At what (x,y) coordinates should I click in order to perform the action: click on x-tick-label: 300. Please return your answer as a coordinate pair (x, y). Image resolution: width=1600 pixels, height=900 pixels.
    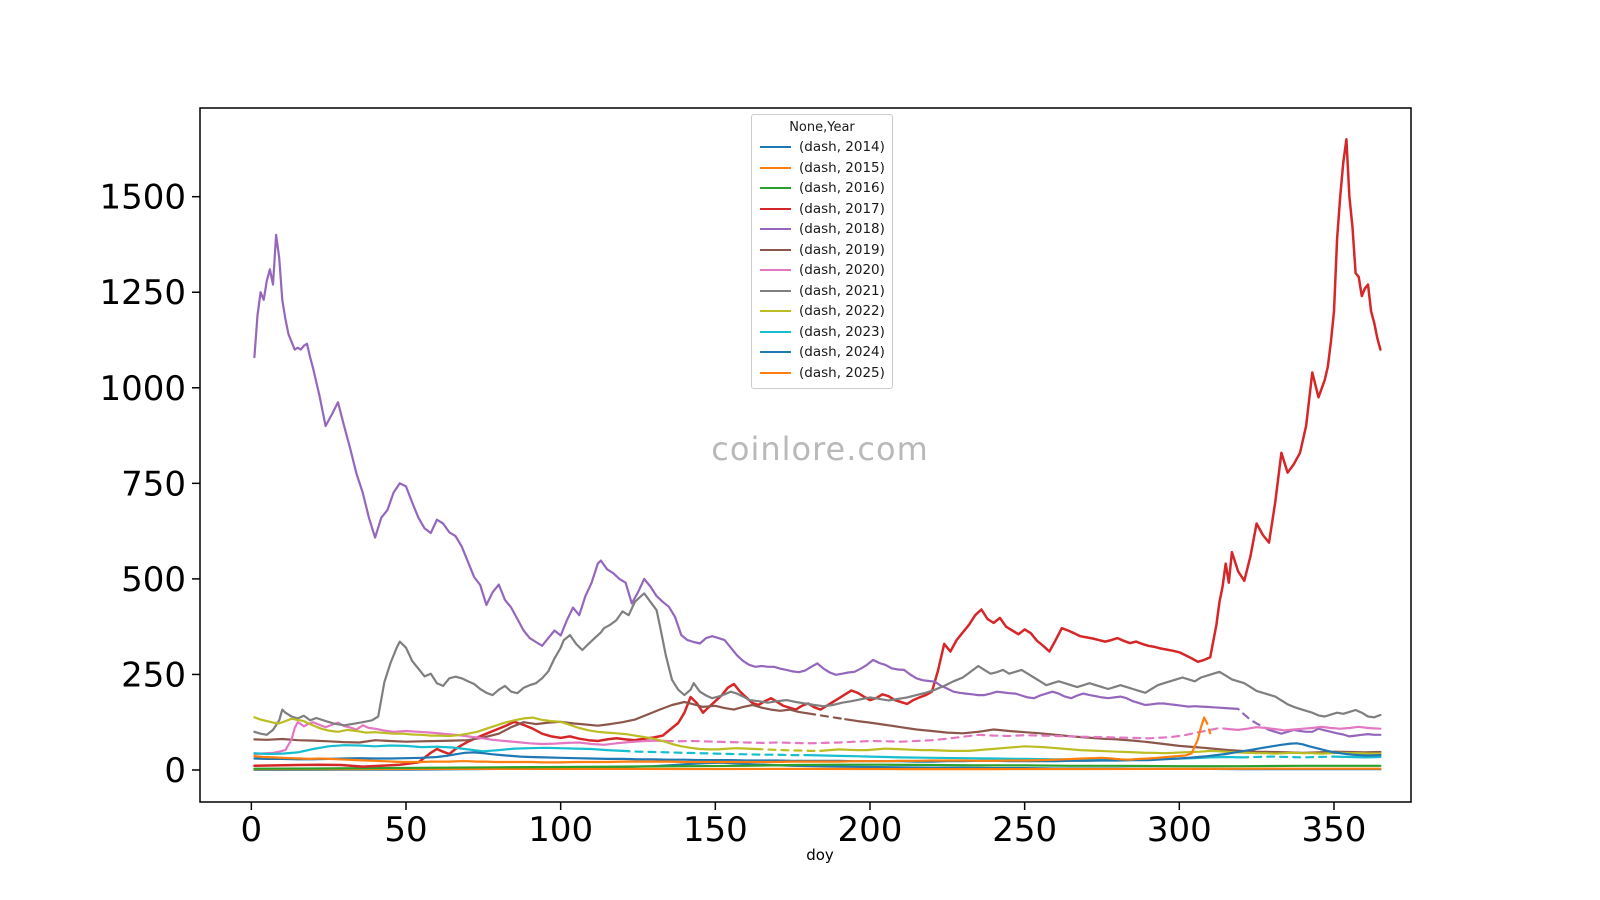
    Looking at the image, I should click on (1179, 830).